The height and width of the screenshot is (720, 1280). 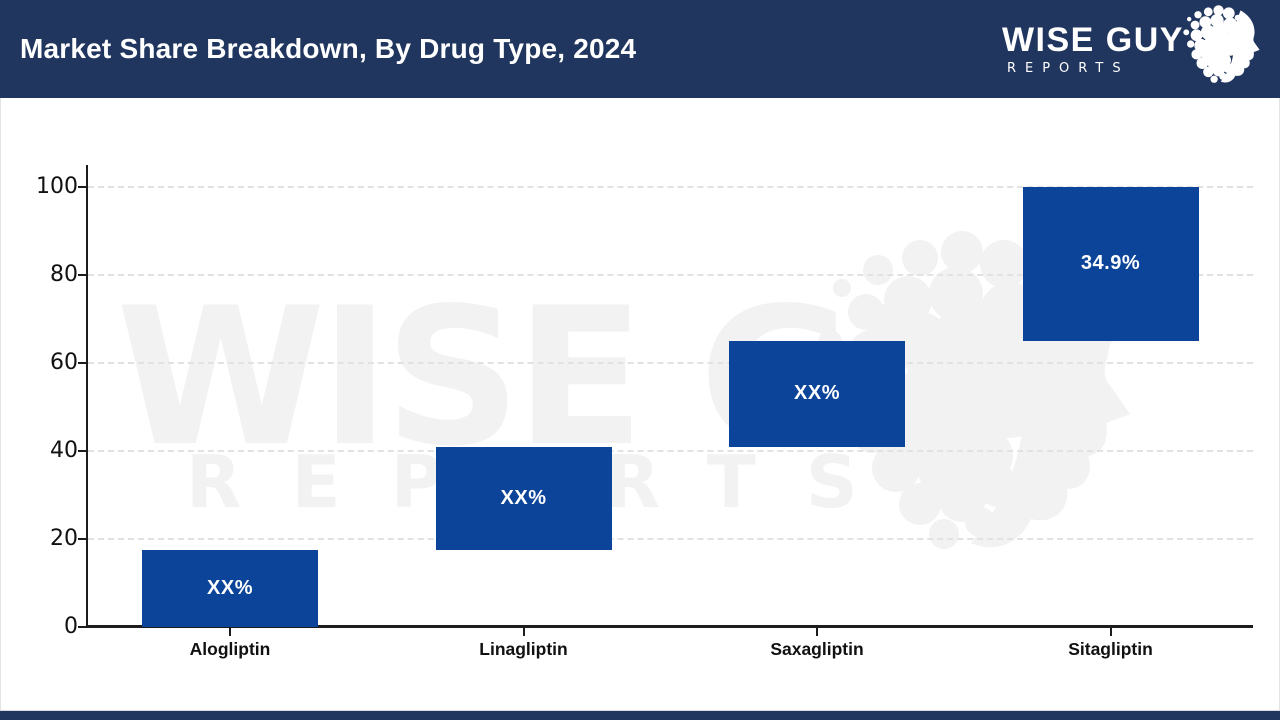 What do you see at coordinates (1110, 649) in the screenshot?
I see `x-category-label: Sitagliptin` at bounding box center [1110, 649].